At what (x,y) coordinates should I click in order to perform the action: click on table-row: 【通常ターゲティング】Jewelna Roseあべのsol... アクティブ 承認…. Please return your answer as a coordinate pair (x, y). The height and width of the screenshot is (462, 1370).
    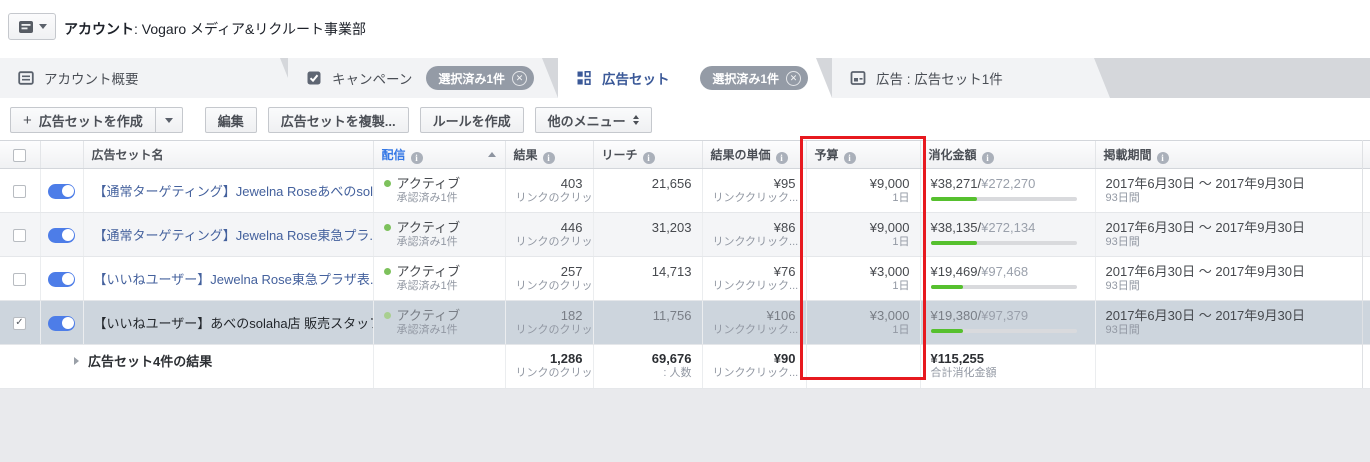
    Looking at the image, I should click on (685, 190).